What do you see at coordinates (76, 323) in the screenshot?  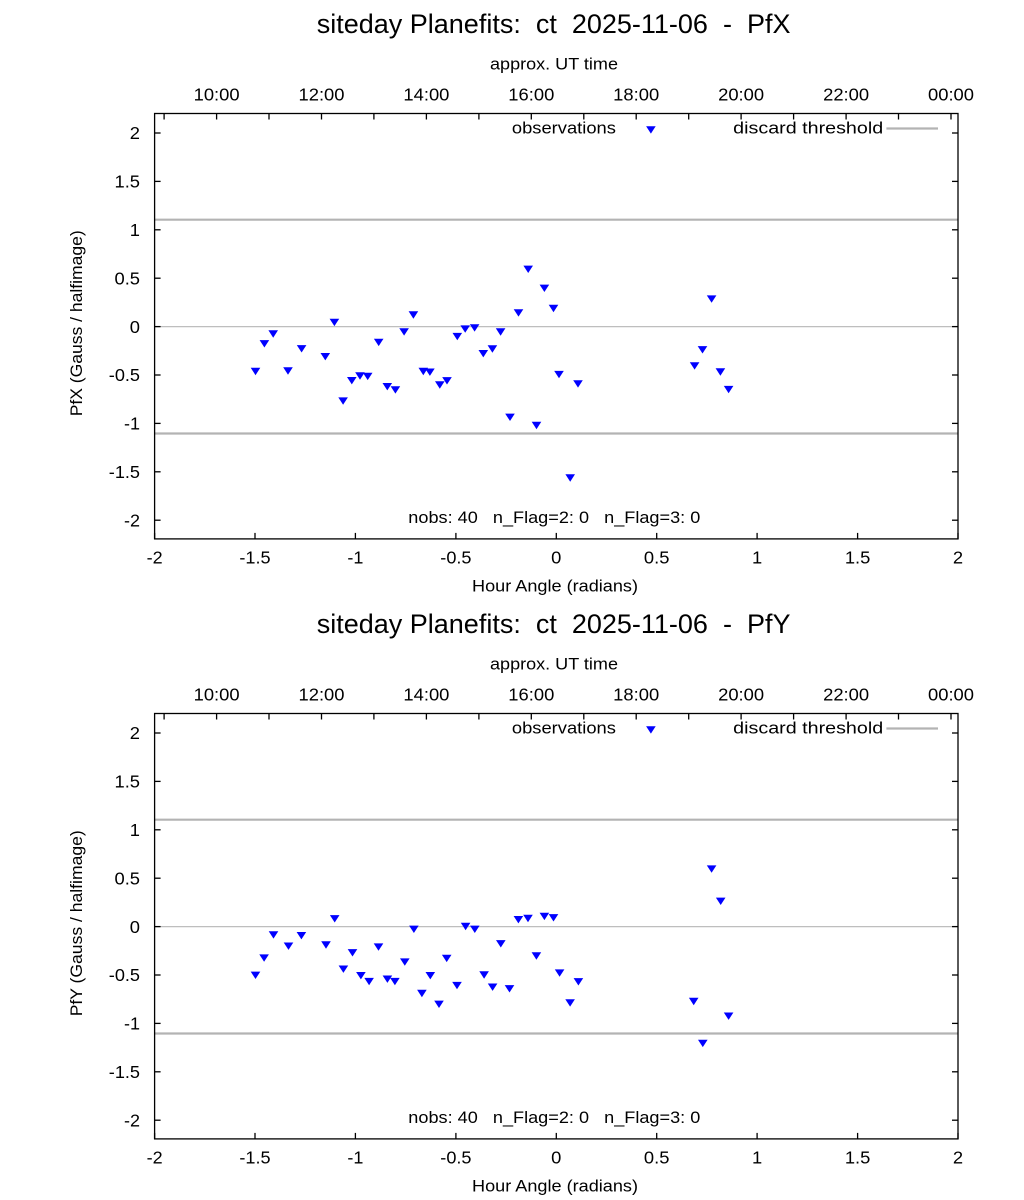 I see `svg-text: PfX (Gauss / halfimage)` at bounding box center [76, 323].